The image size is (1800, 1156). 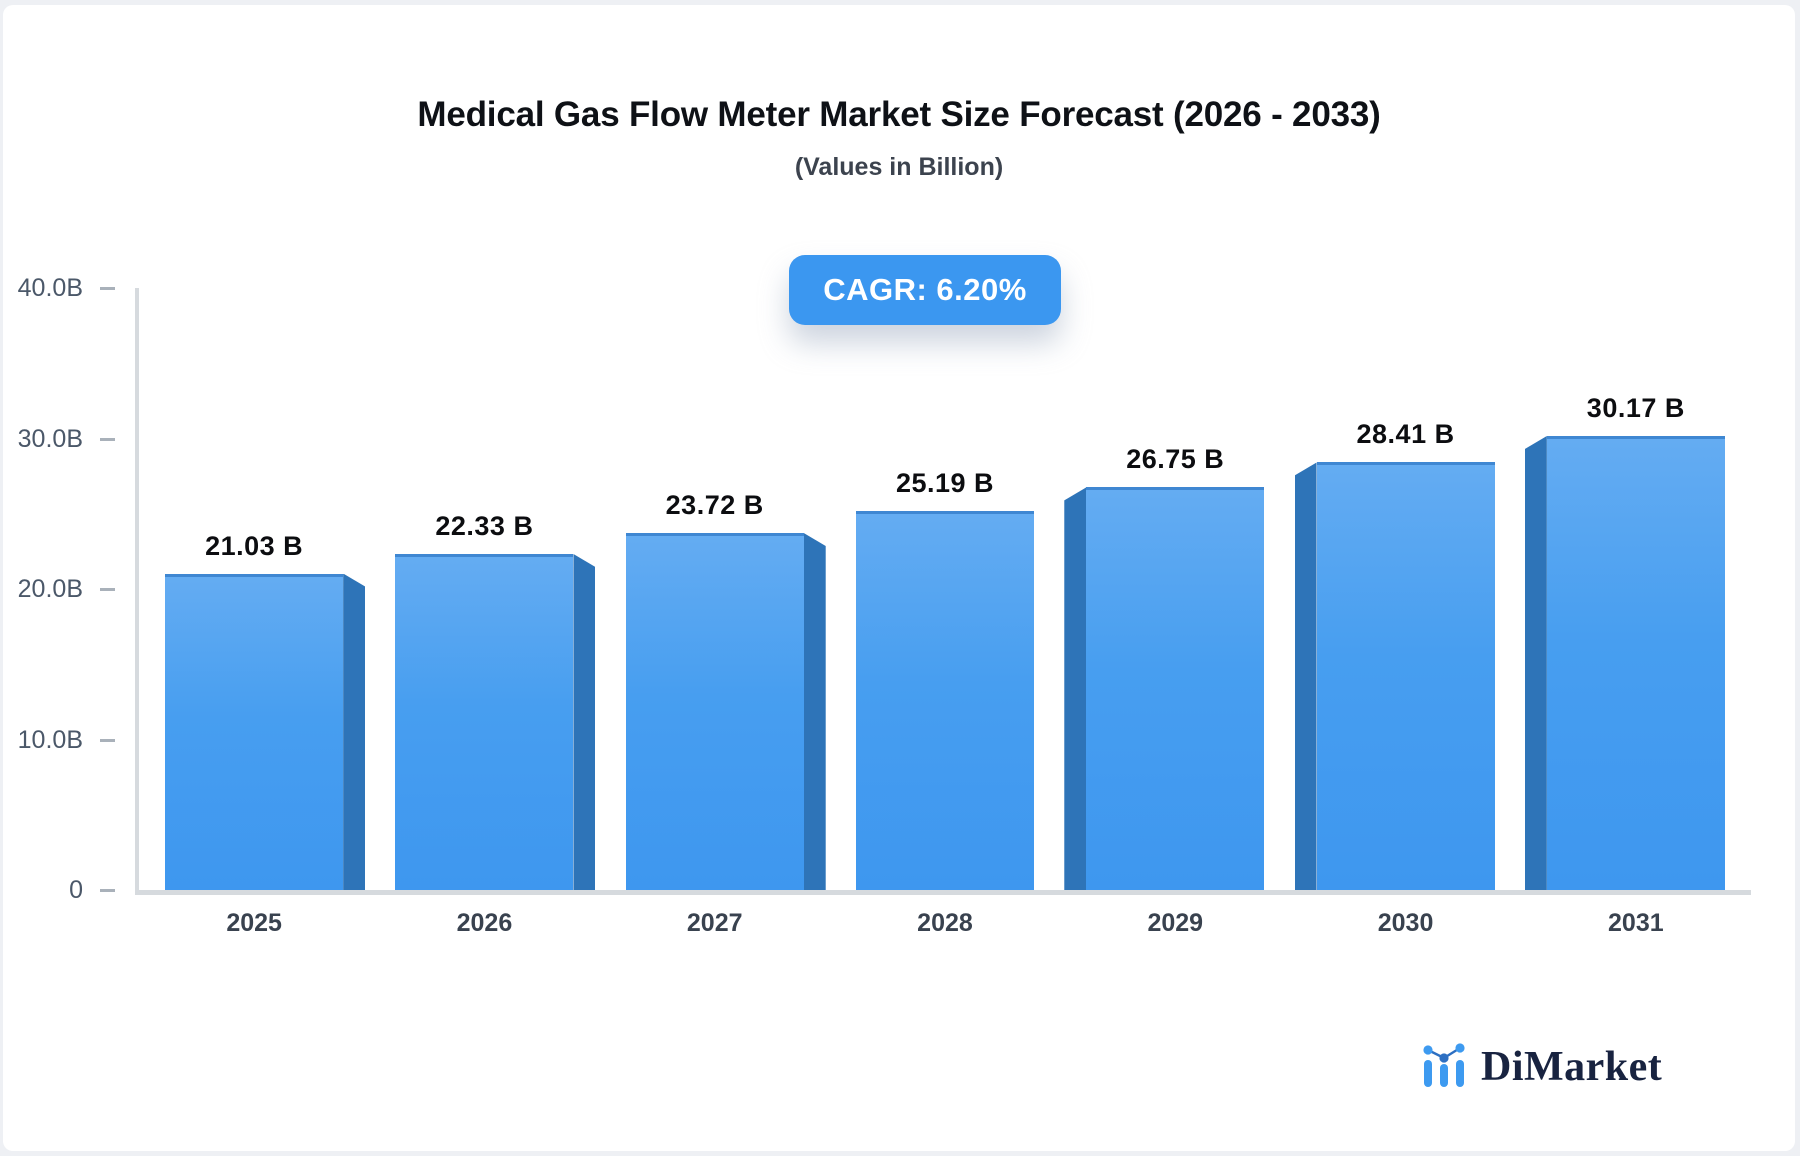 I want to click on logo-bar-line-chart-icon, so click(x=1444, y=1065).